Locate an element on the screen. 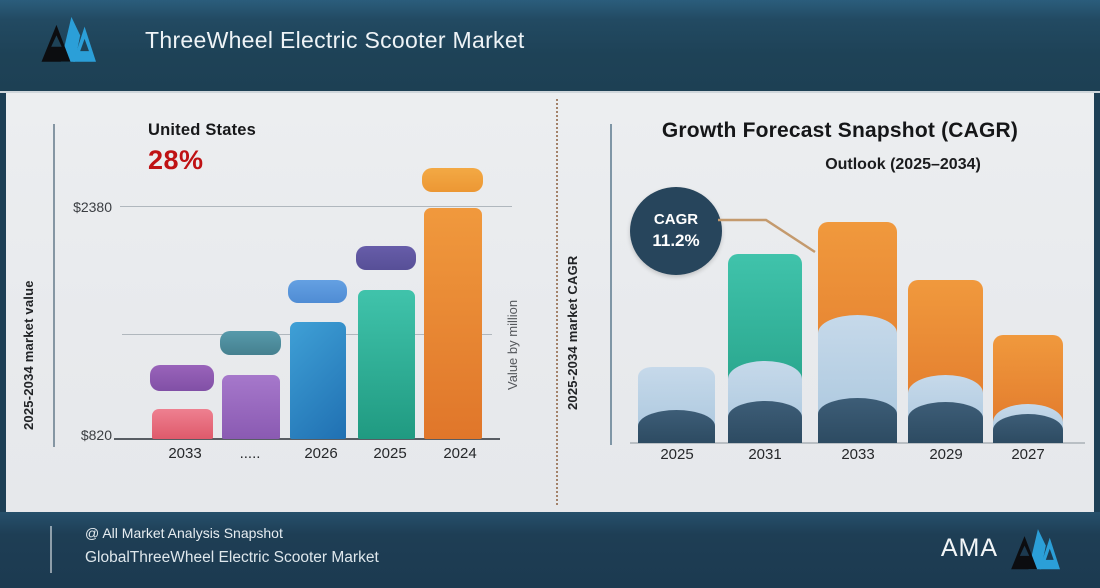 Image resolution: width=1100 pixels, height=588 pixels. bar-2033 is located at coordinates (182, 423).